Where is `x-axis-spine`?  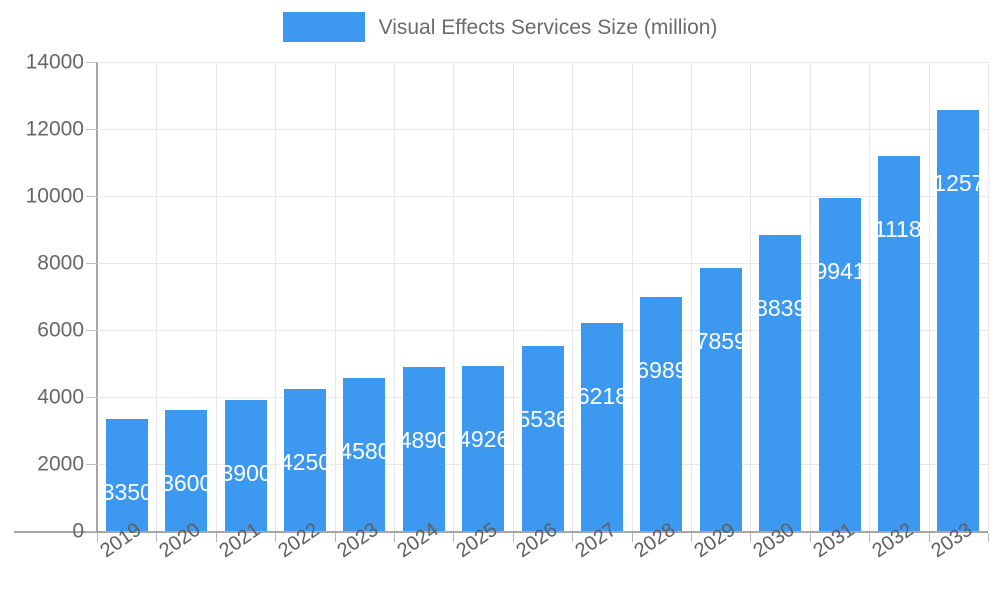
x-axis-spine is located at coordinates (501, 532).